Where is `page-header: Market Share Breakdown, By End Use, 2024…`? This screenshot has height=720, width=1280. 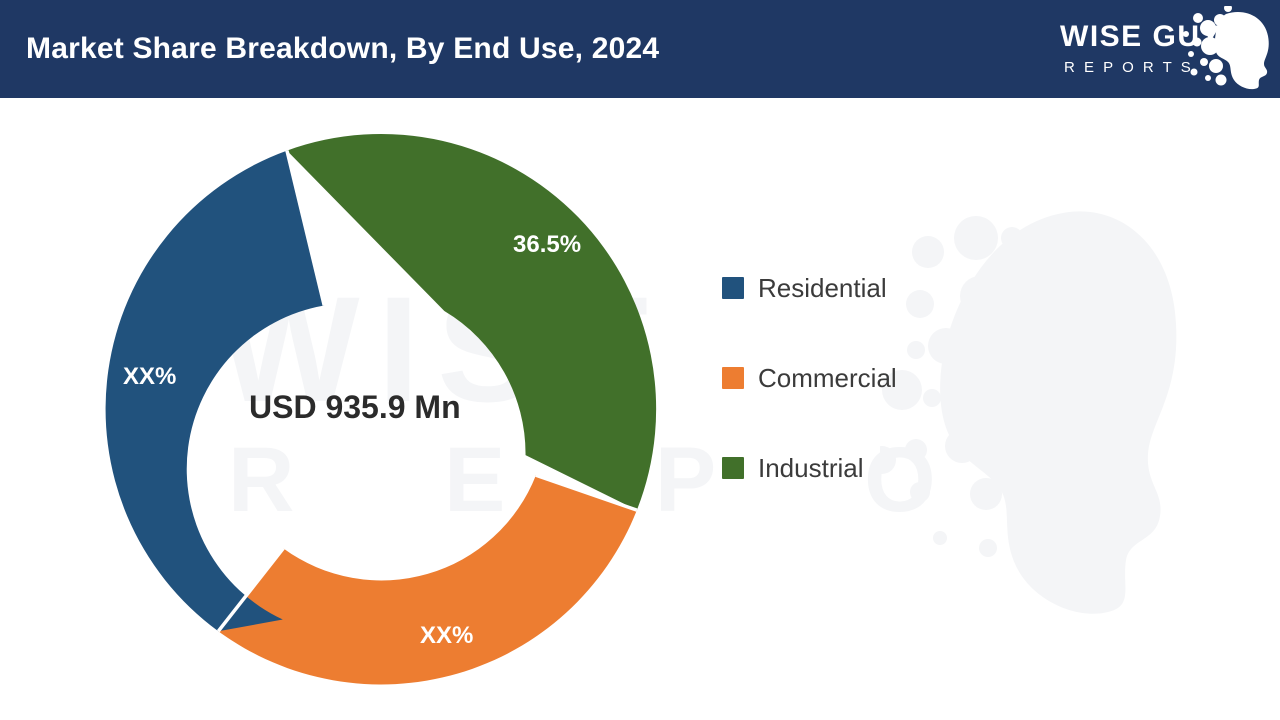
page-header: Market Share Breakdown, By End Use, 2024… is located at coordinates (640, 49).